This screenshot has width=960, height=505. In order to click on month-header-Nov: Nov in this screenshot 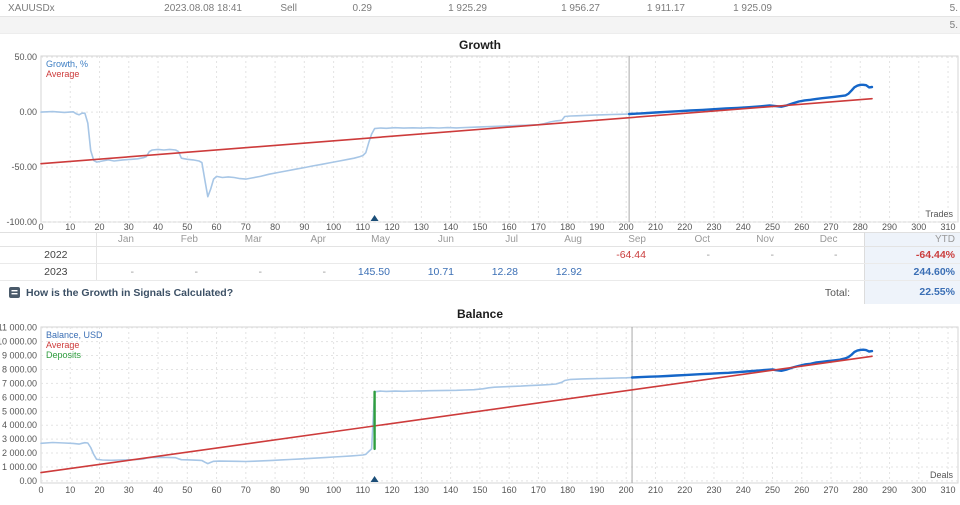, I will do `click(768, 239)`.